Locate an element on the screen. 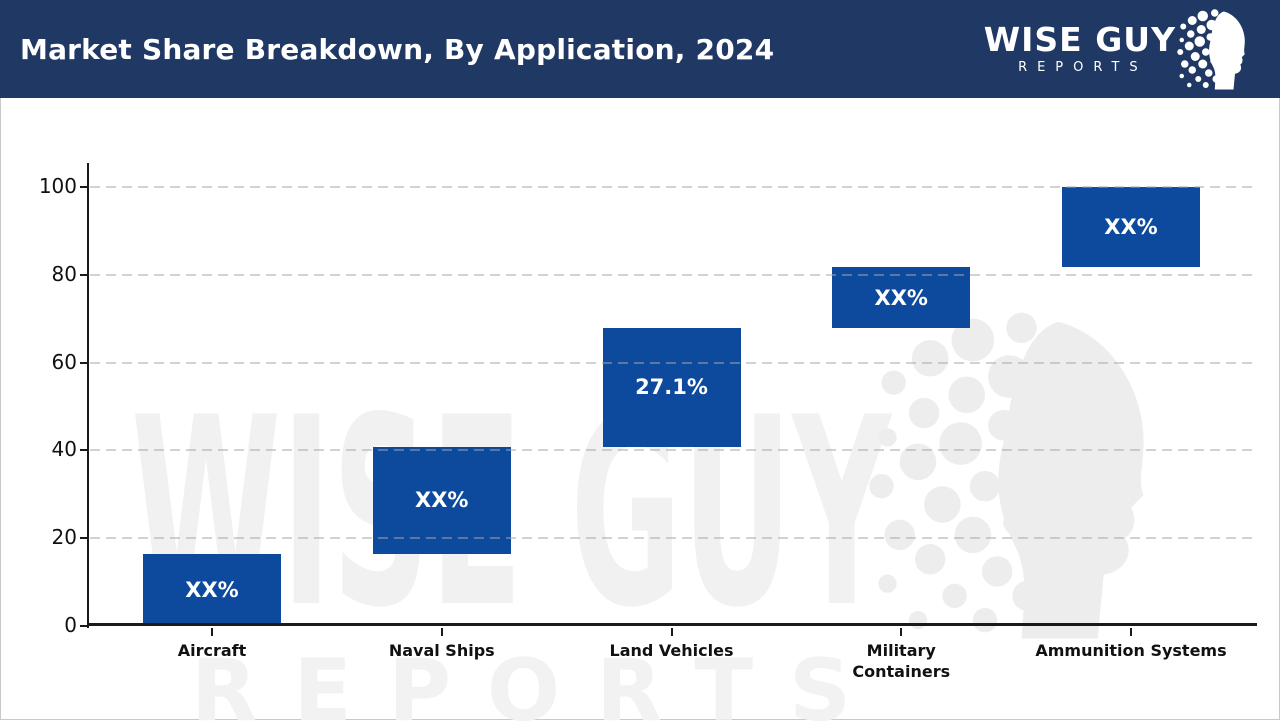 Image resolution: width=1280 pixels, height=728 pixels. y-axis-spine is located at coordinates (88, 395).